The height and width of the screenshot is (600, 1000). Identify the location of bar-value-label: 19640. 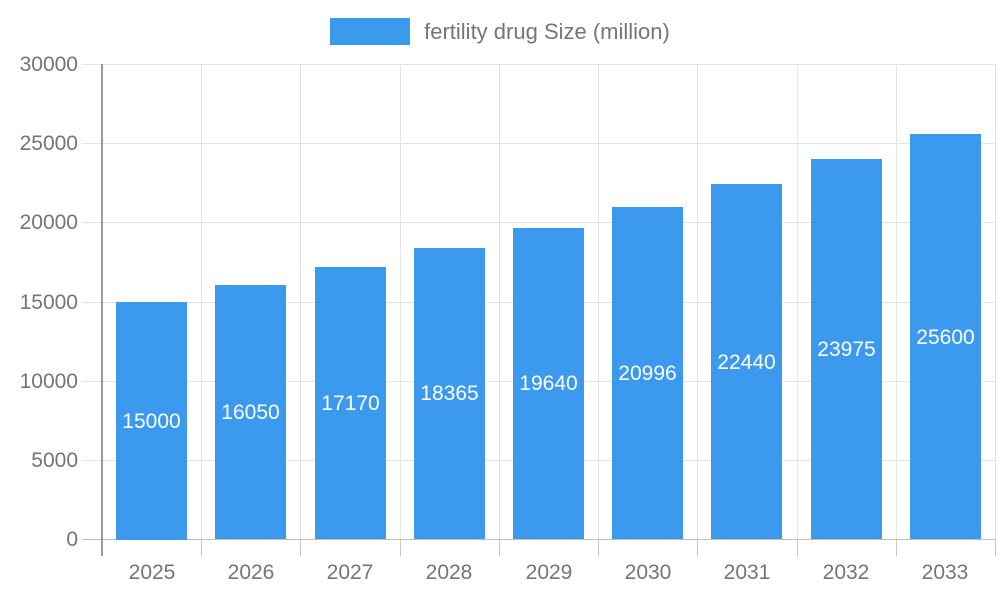
(548, 383).